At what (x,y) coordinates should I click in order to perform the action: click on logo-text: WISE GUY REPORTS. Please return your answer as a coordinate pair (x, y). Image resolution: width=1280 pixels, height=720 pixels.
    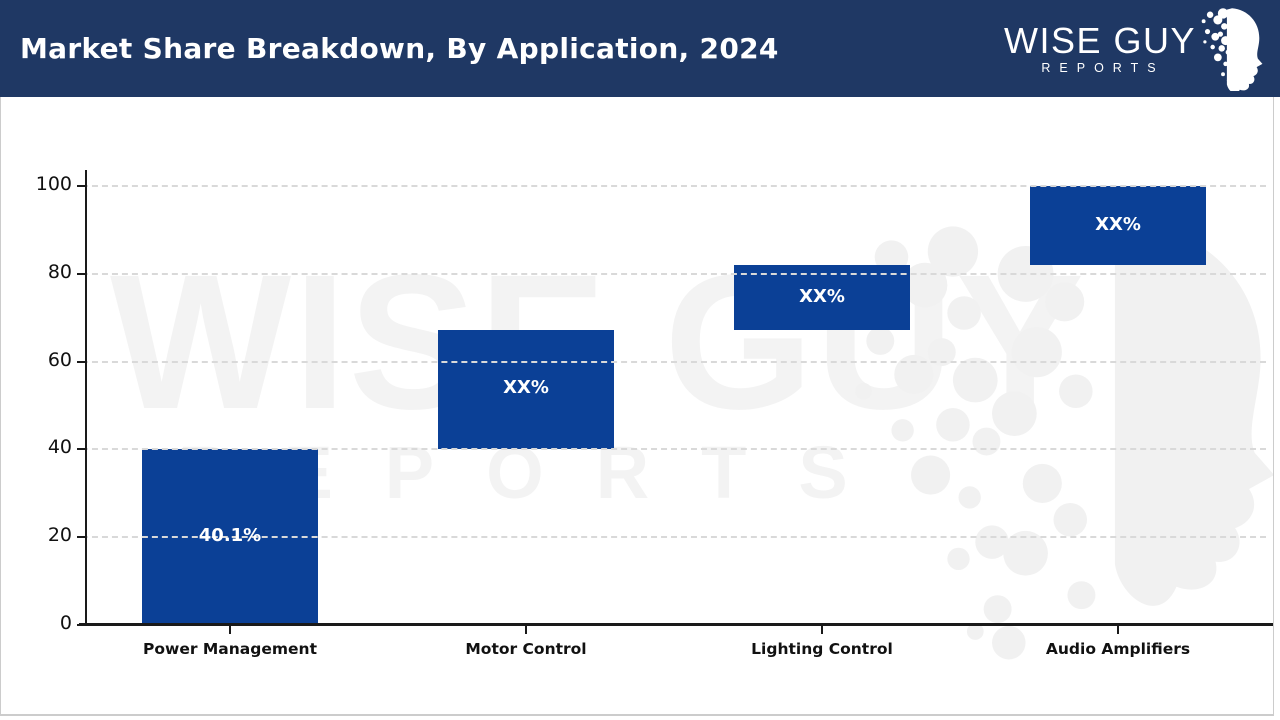
    Looking at the image, I should click on (1100, 48).